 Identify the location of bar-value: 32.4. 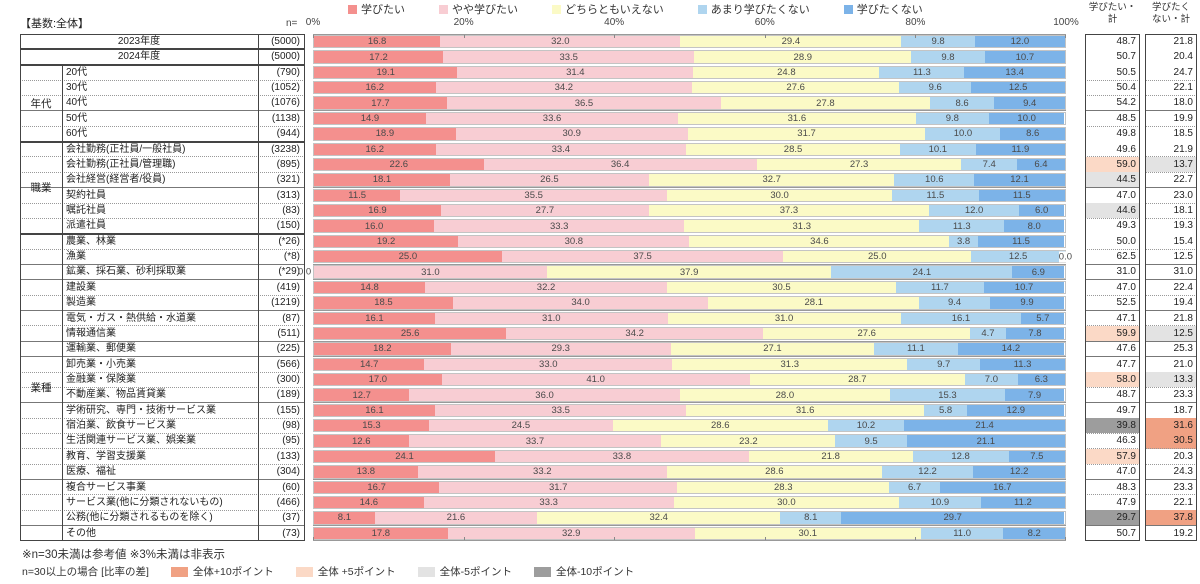
(658, 518).